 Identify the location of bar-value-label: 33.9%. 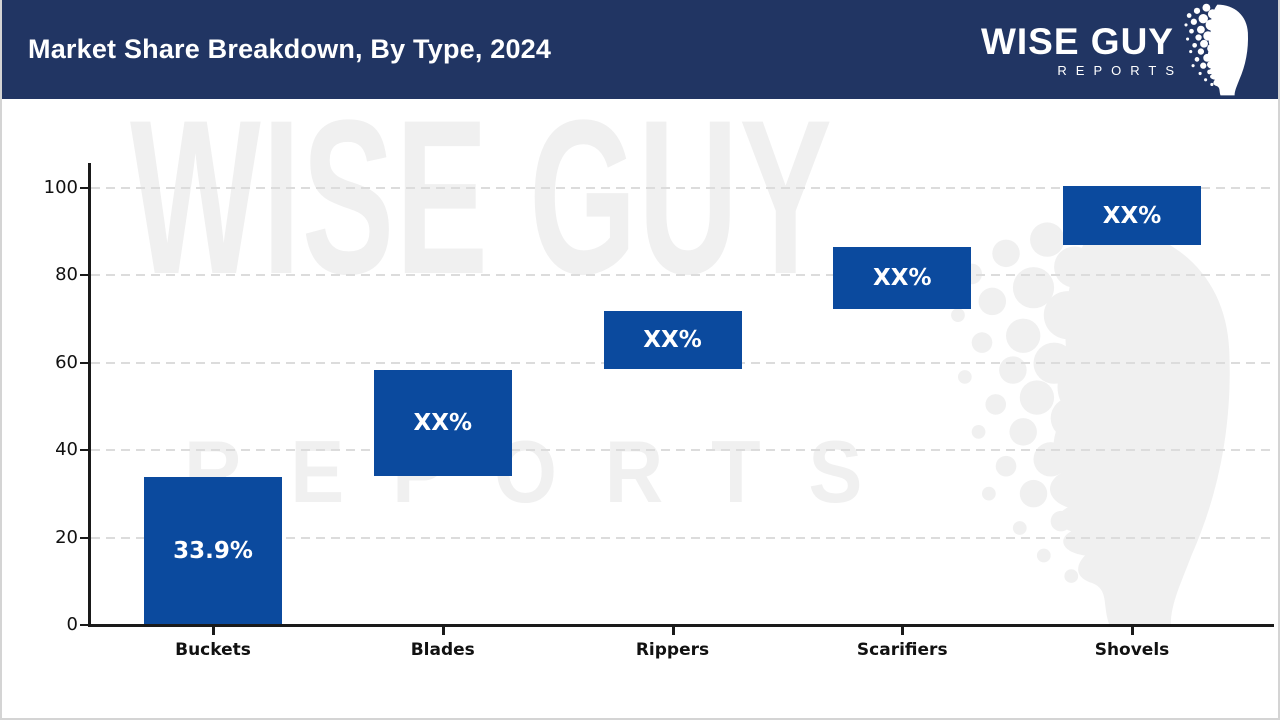
(213, 550).